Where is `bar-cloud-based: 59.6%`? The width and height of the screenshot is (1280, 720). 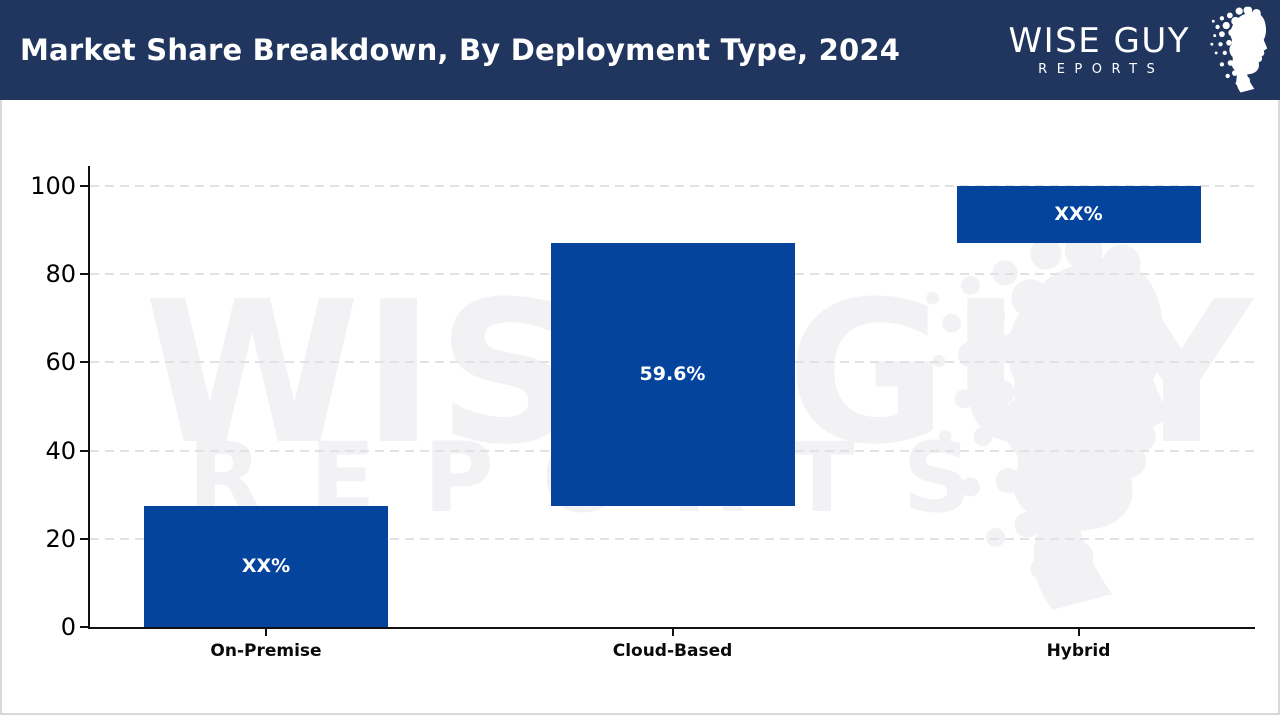
bar-cloud-based: 59.6% is located at coordinates (672, 374).